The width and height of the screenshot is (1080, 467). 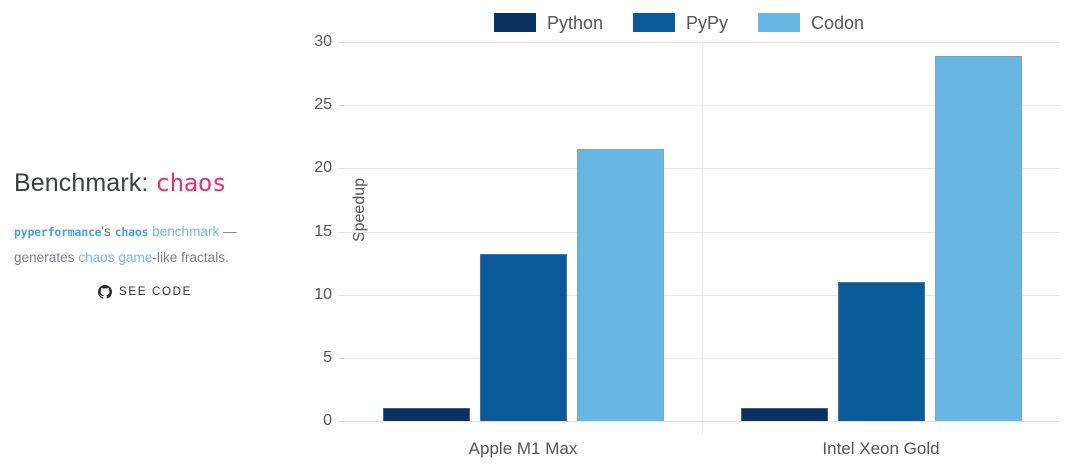 I want to click on y-tick-label-20: 20, so click(x=323, y=168).